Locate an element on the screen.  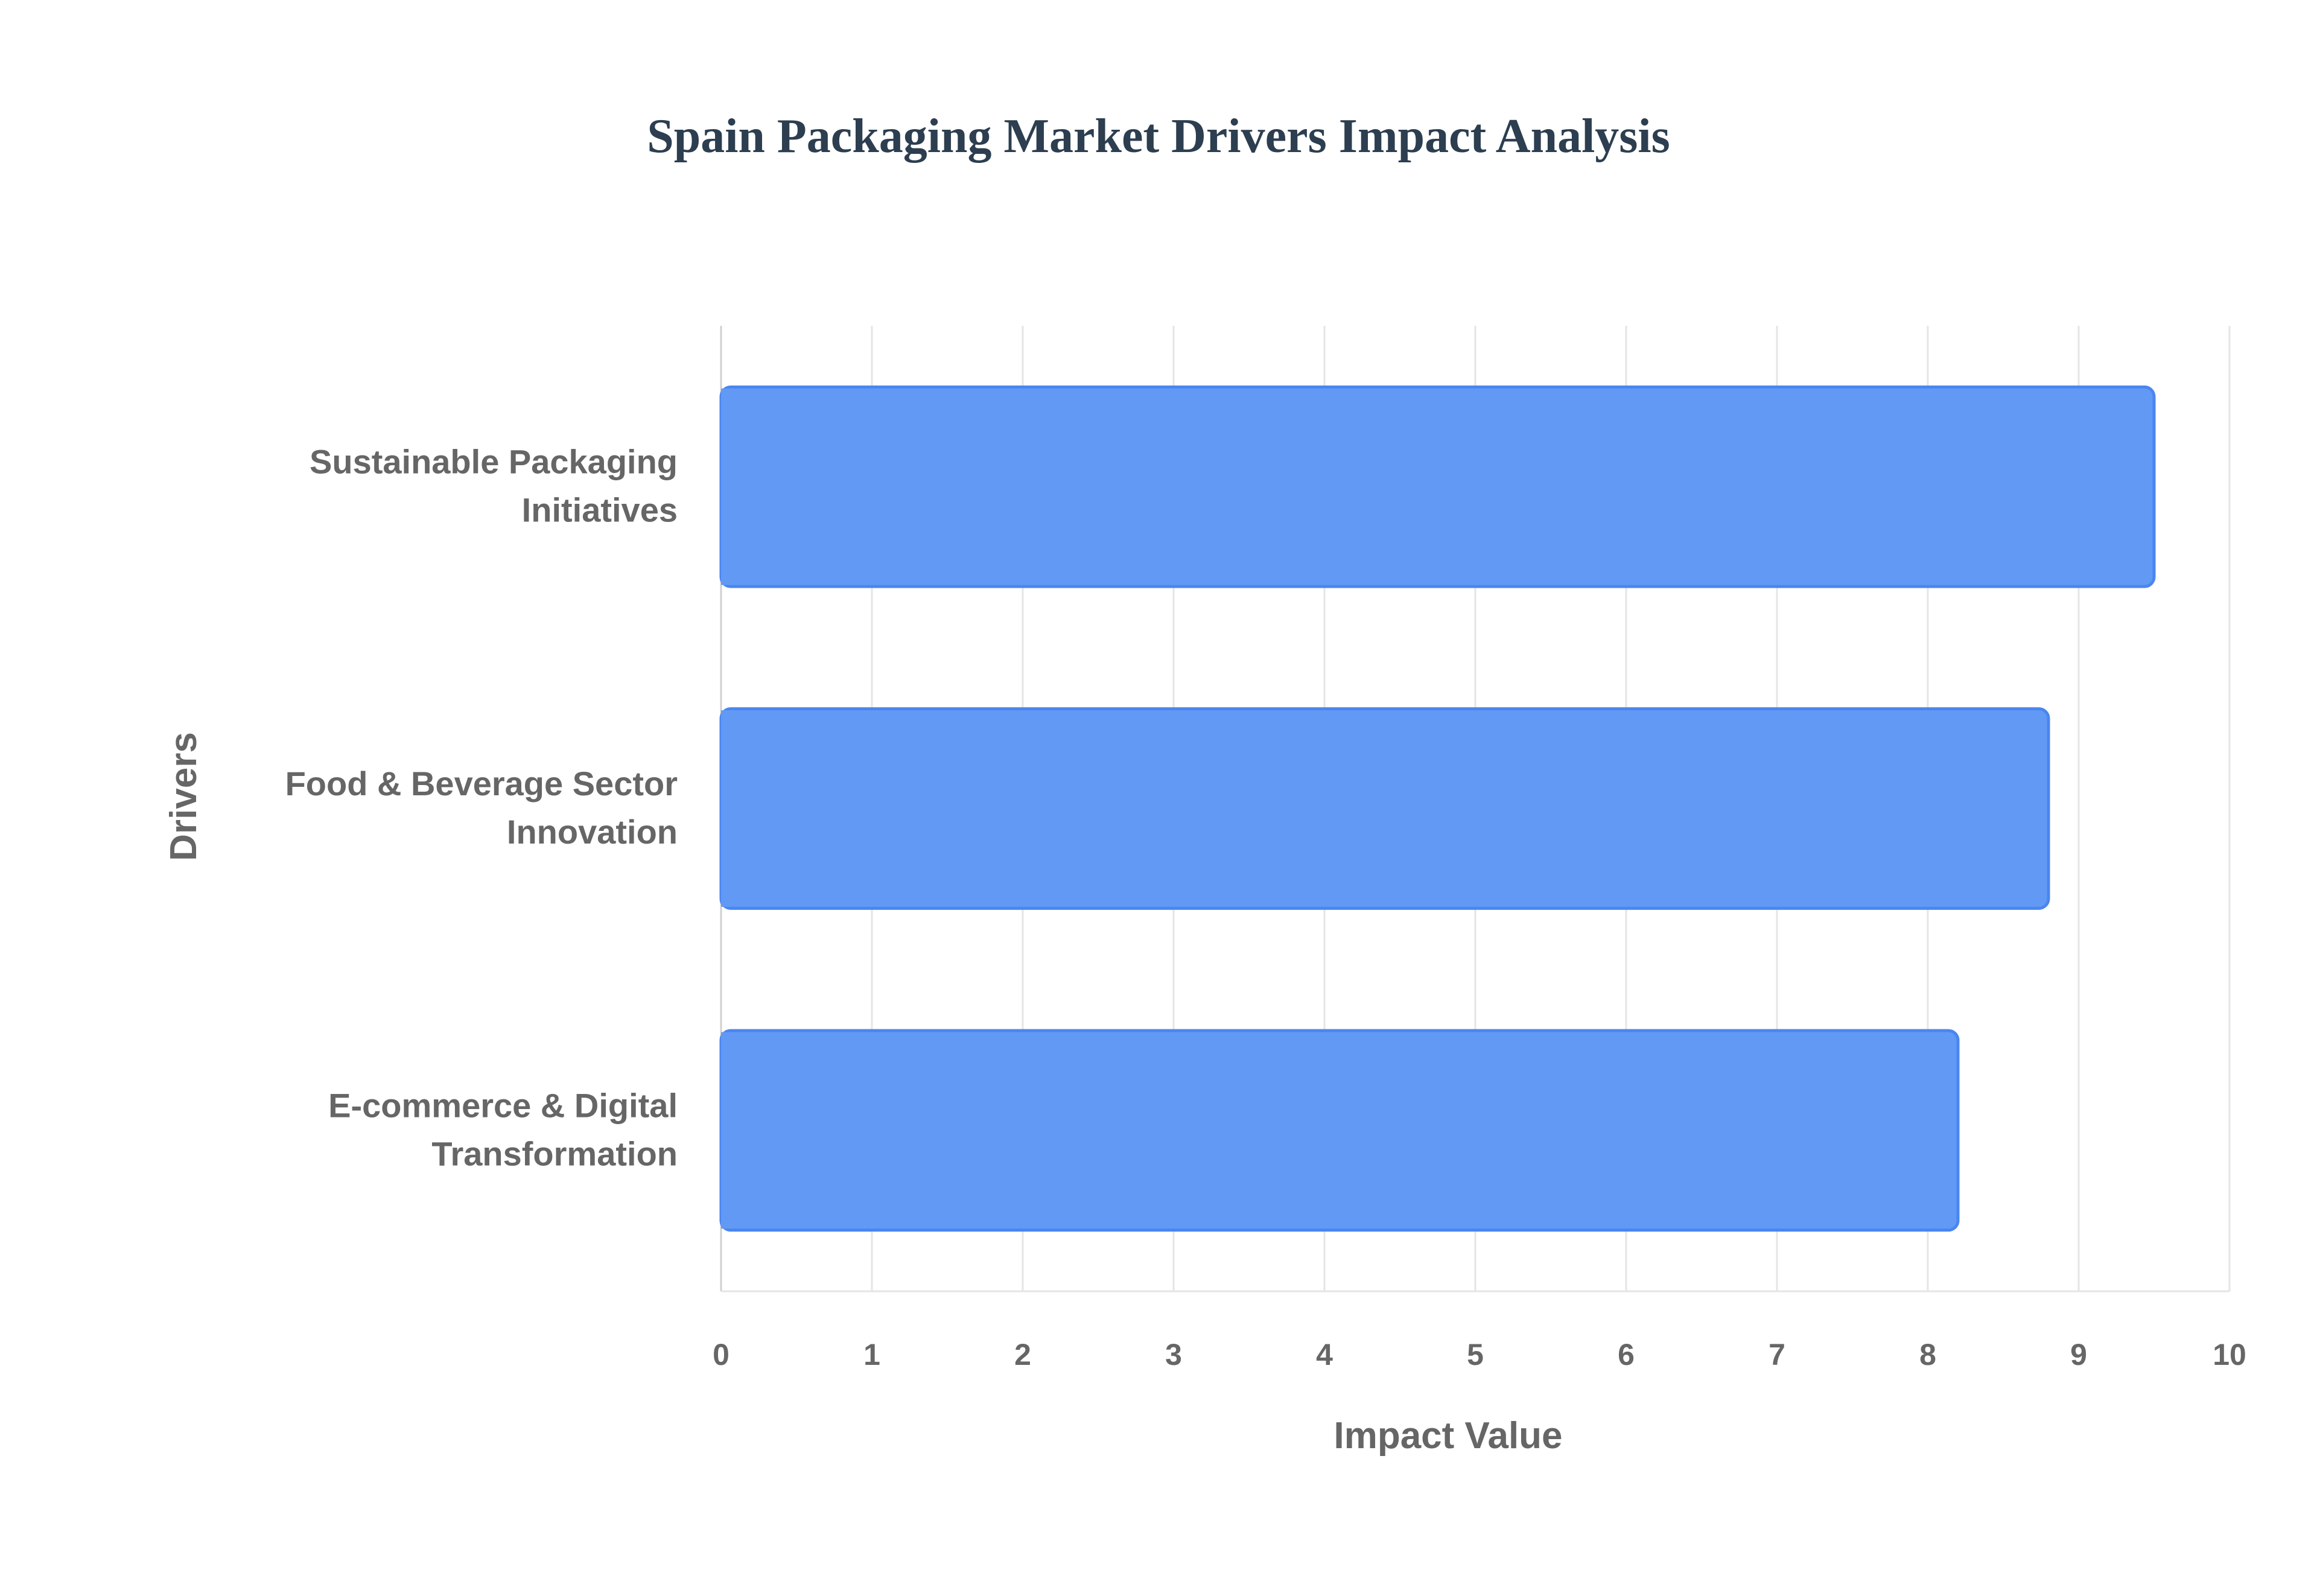
x-tick-label: 1 is located at coordinates (871, 1355).